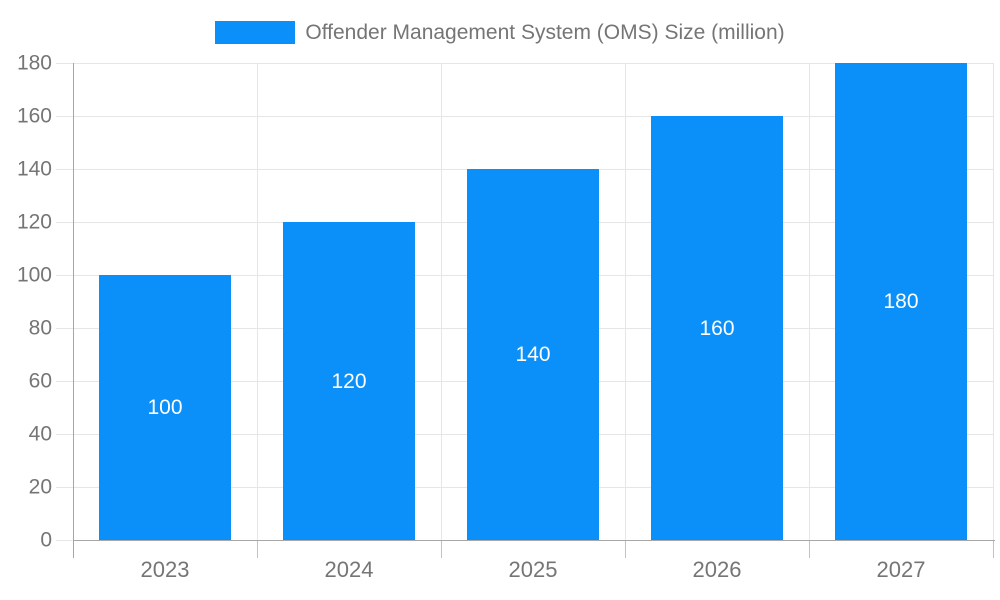 Image resolution: width=1000 pixels, height=600 pixels. What do you see at coordinates (73, 310) in the screenshot?
I see `y-axis-line` at bounding box center [73, 310].